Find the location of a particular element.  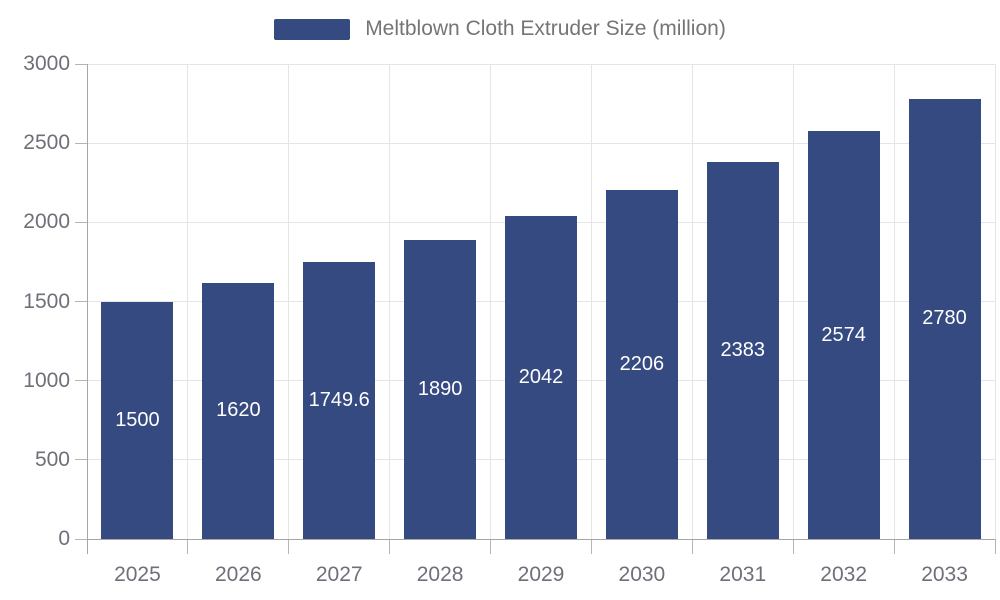

bar-value-label: 2042 is located at coordinates (541, 376).